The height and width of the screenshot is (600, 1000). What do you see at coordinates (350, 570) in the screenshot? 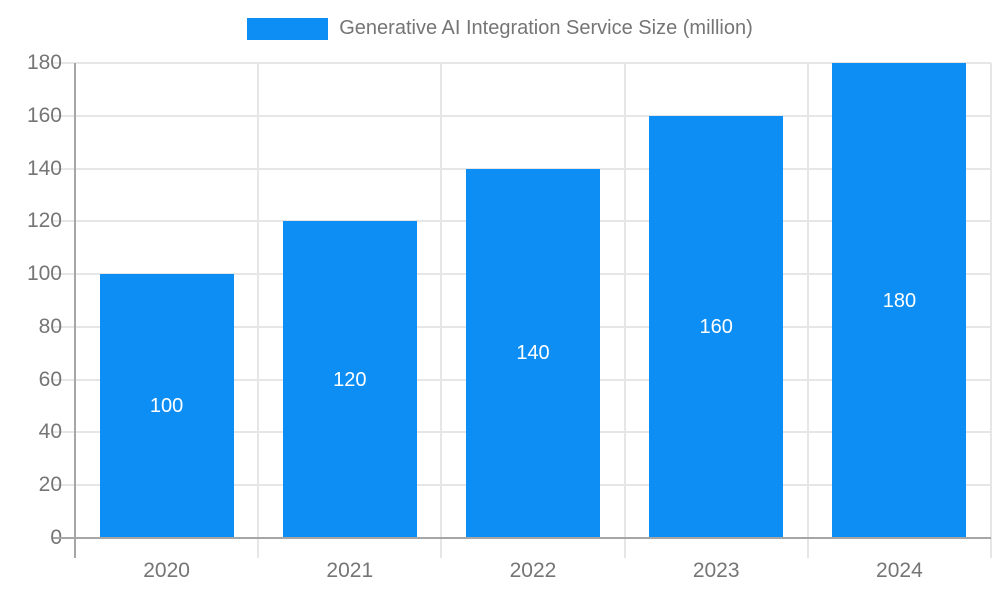
I see `x-tick-label: 2021` at bounding box center [350, 570].